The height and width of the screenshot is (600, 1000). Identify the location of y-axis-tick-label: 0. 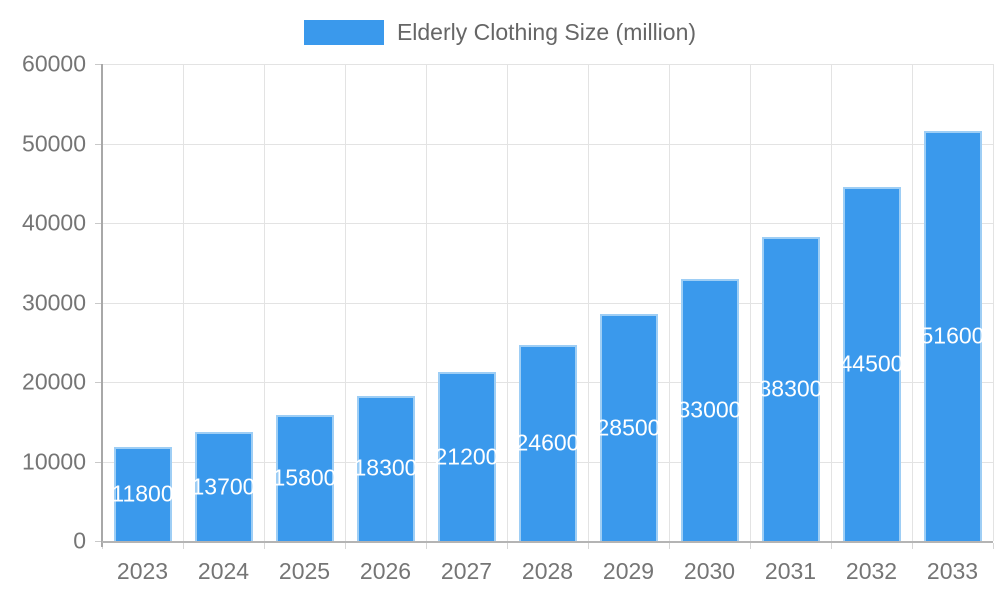
(79, 540).